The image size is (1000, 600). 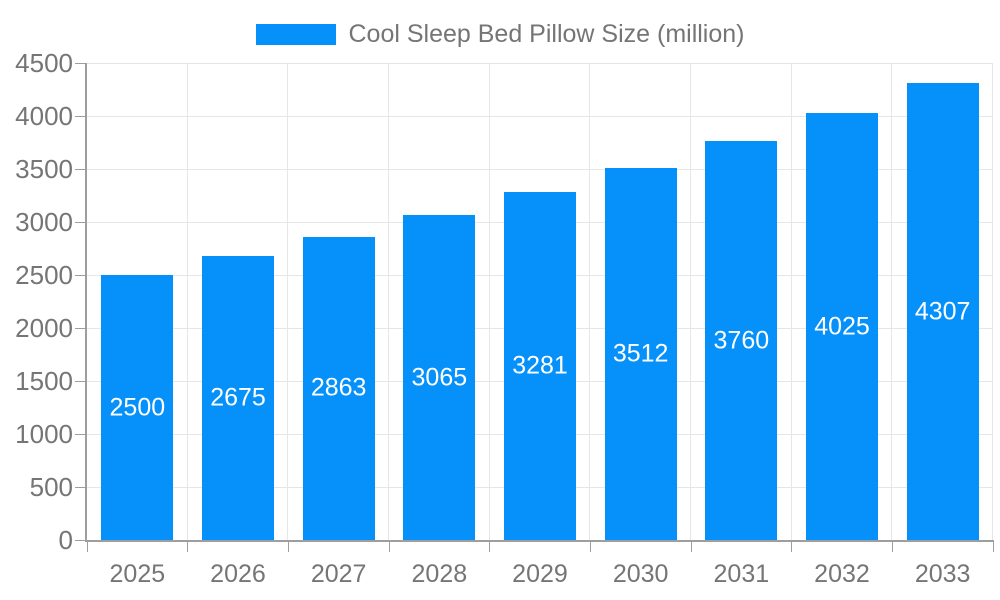 I want to click on bar: 3760, so click(x=741, y=340).